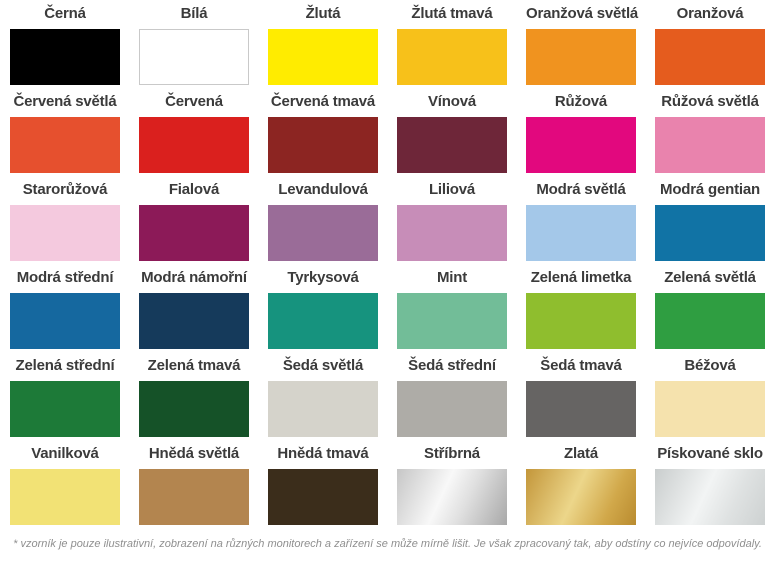  What do you see at coordinates (65, 101) in the screenshot?
I see `swatch-label: Červená světlá` at bounding box center [65, 101].